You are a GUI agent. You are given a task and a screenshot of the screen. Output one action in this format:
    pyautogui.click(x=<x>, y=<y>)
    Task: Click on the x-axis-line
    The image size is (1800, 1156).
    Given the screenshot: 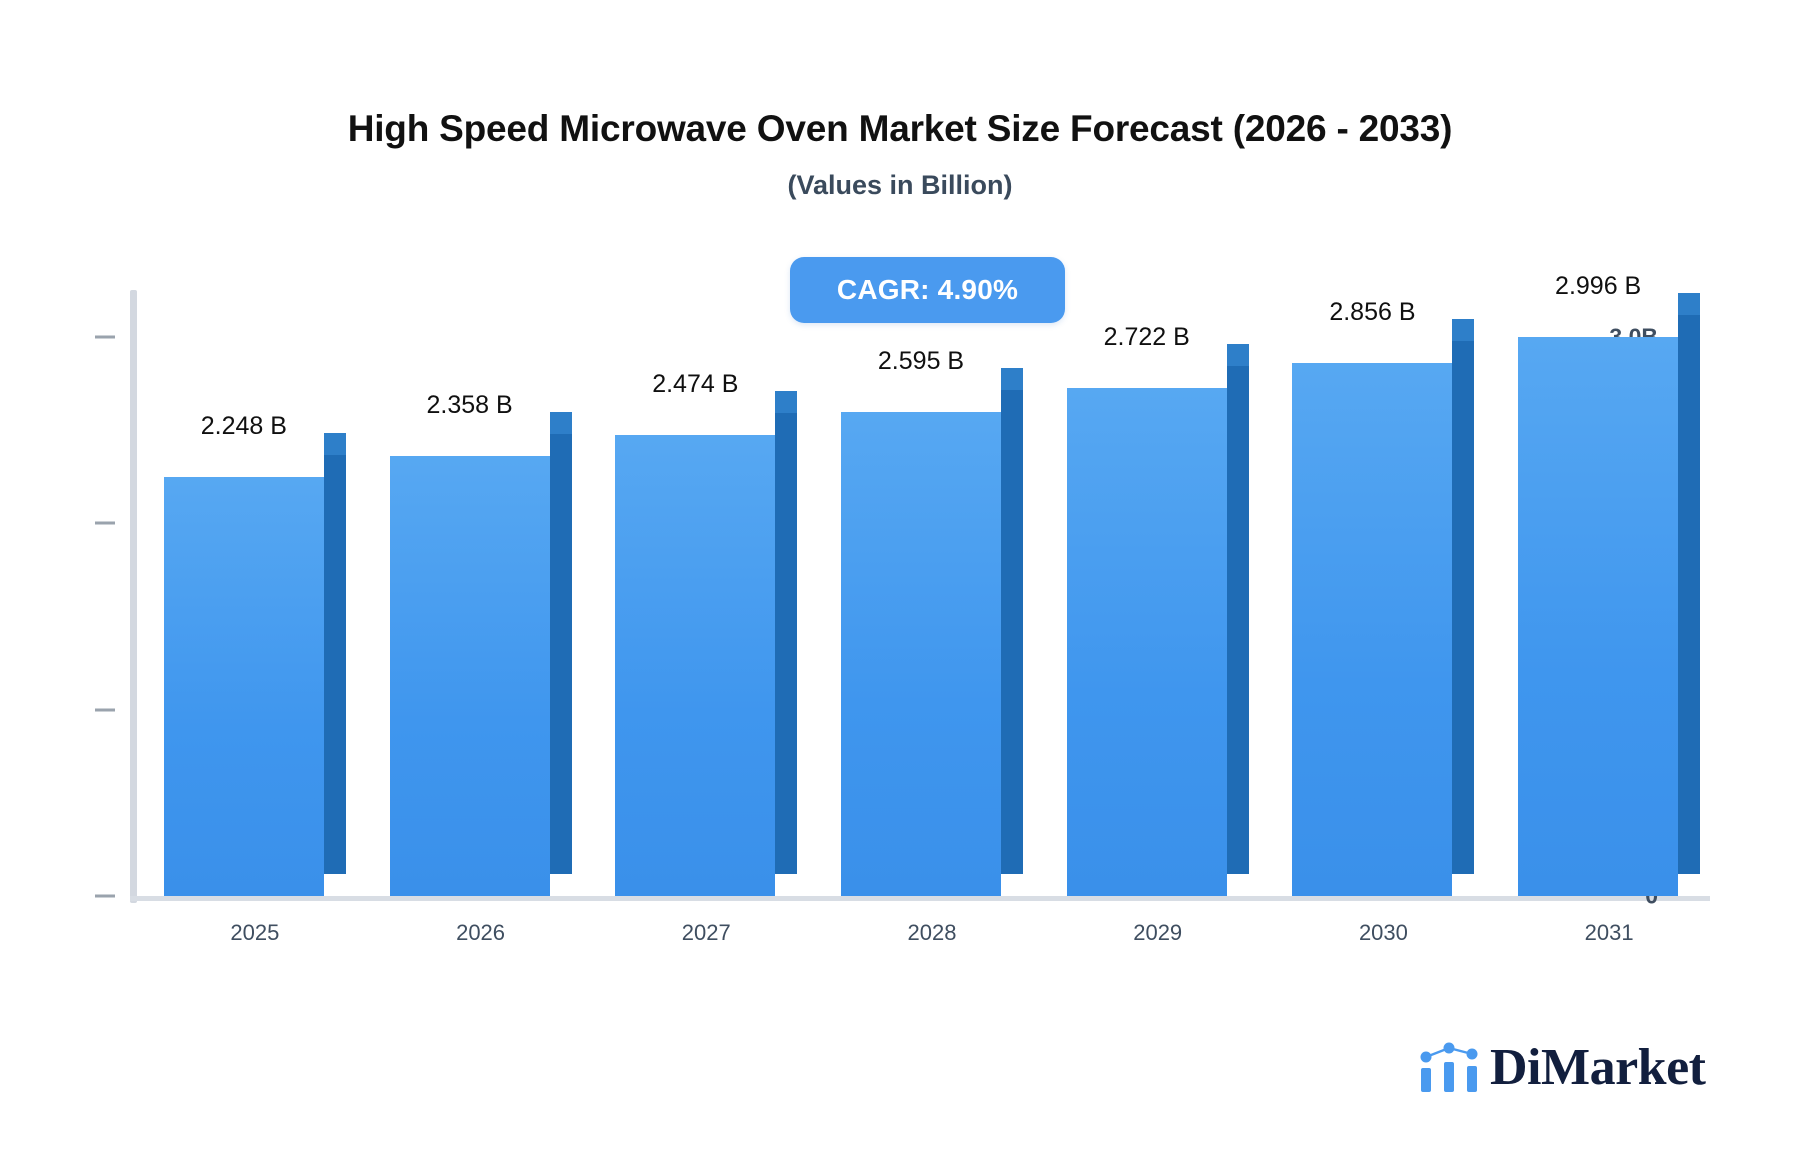 What is the action you would take?
    pyautogui.click(x=920, y=898)
    